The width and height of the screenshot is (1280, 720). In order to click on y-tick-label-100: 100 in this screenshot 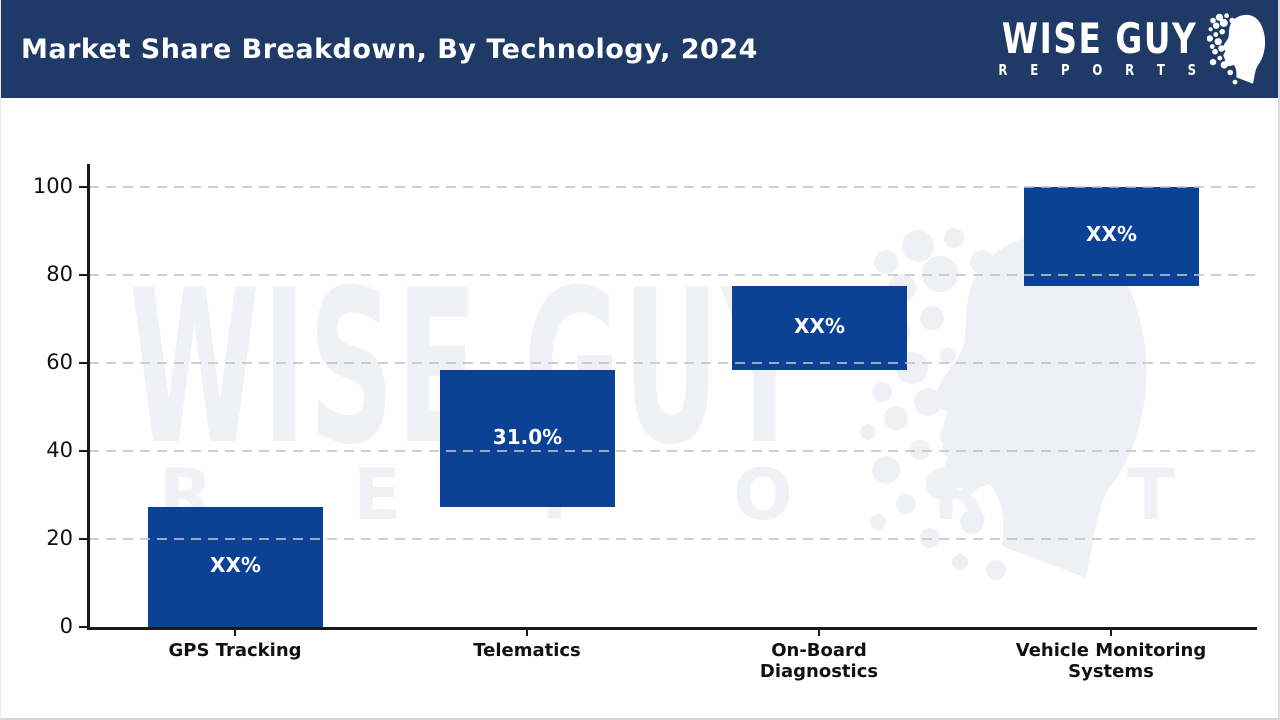, I will do `click(52, 186)`.